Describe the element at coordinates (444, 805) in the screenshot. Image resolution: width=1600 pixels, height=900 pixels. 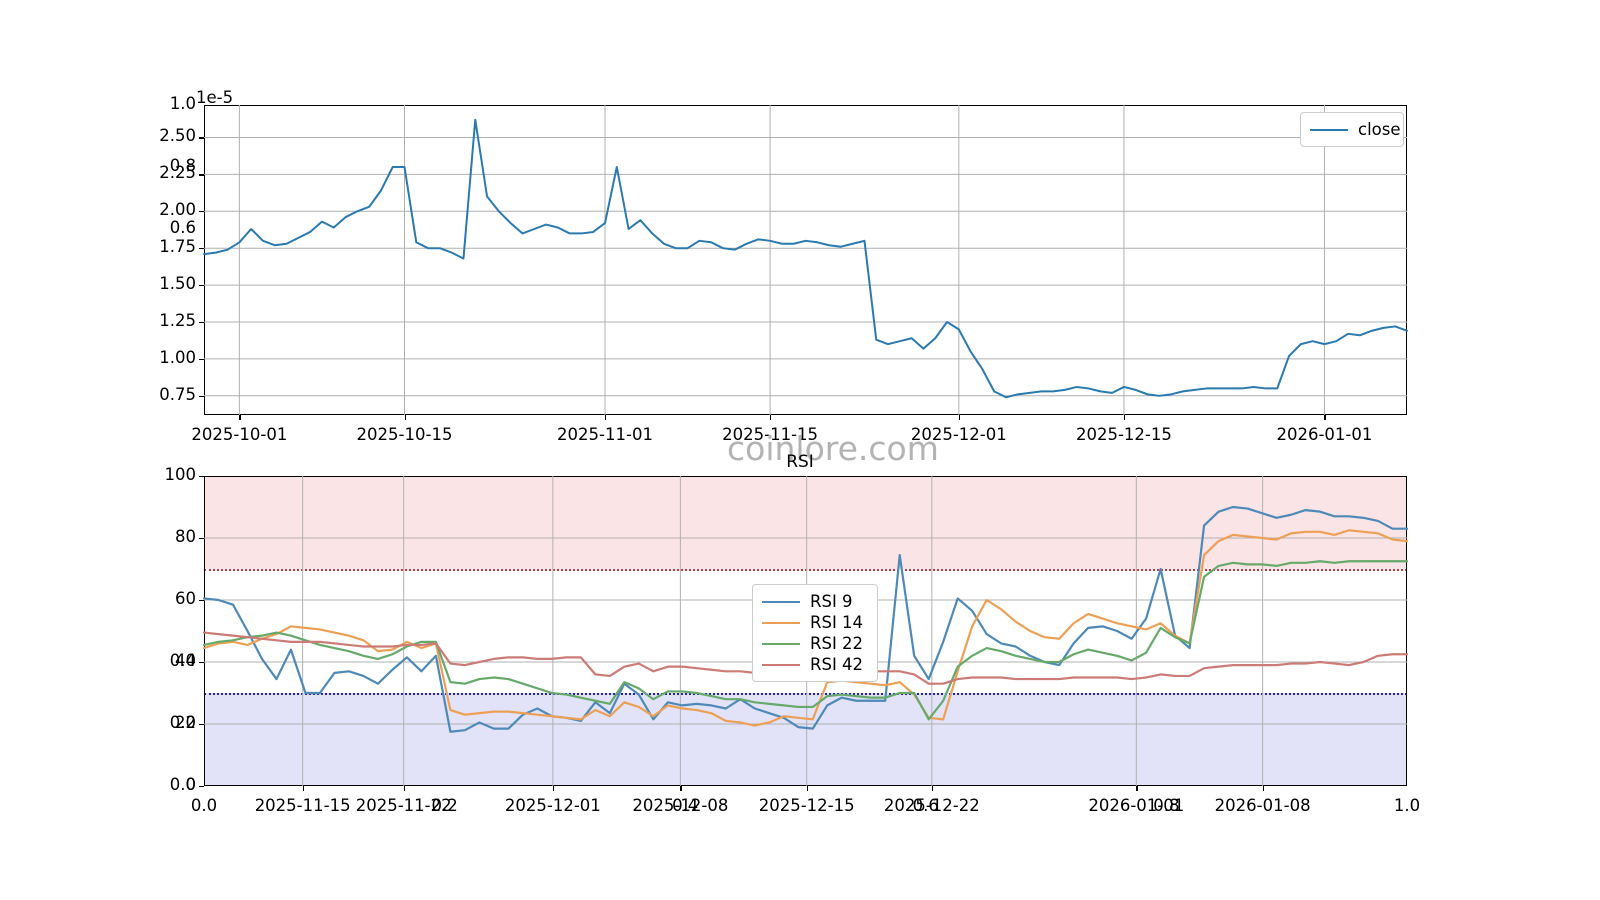
I see `rsi-overlay-x-tick-label: 0.2` at that location.